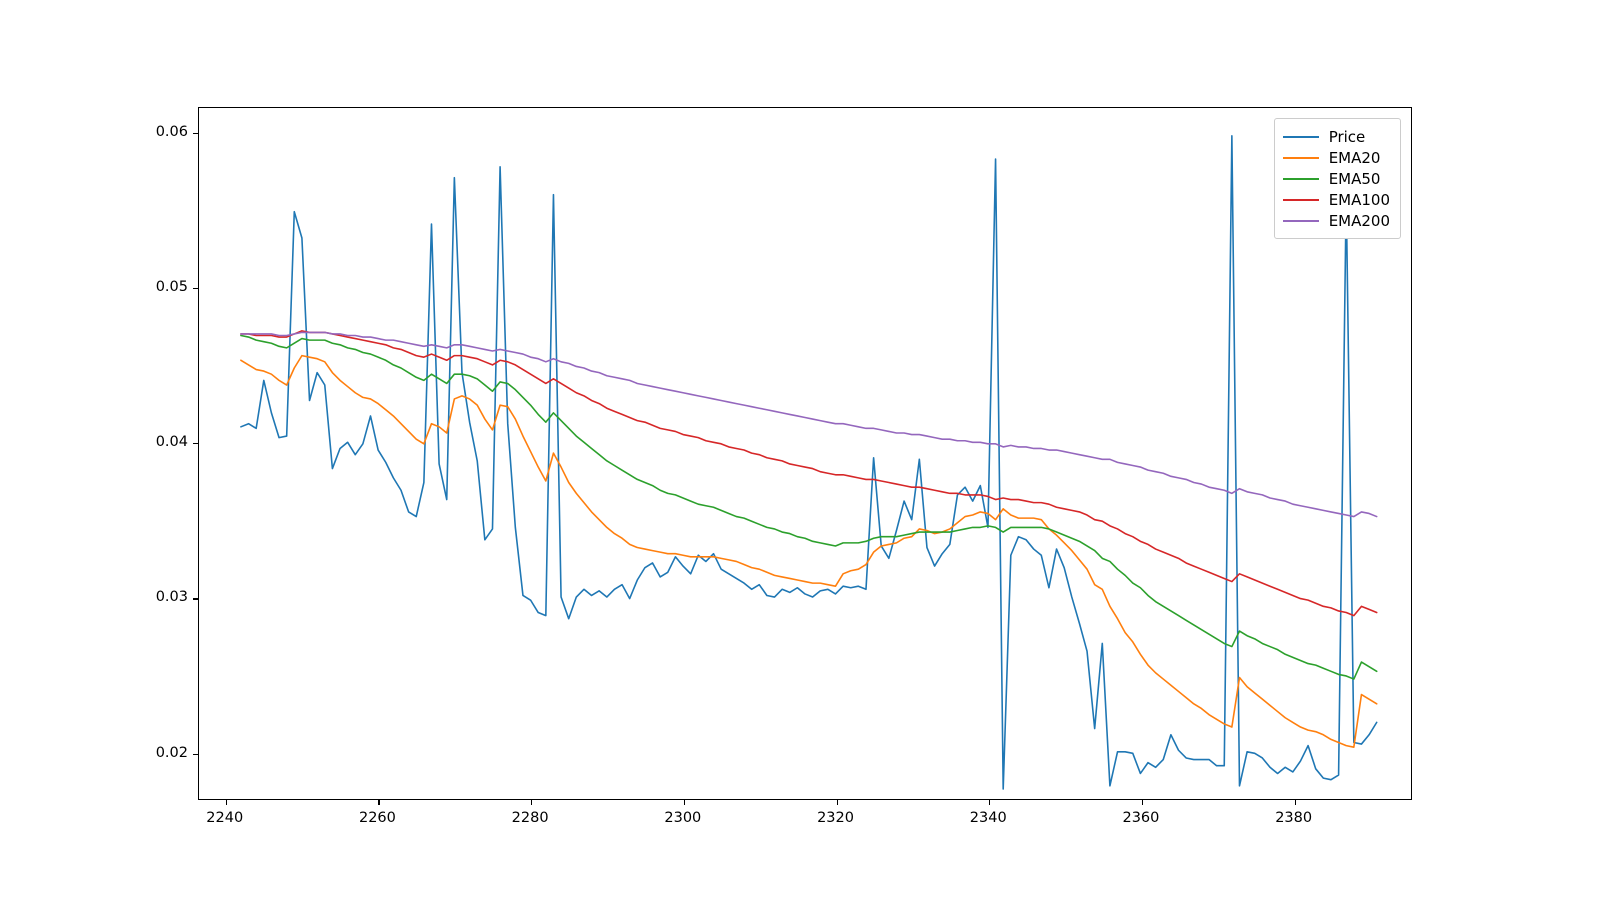 The width and height of the screenshot is (1600, 900). I want to click on legend-item-price: Price, so click(1336, 136).